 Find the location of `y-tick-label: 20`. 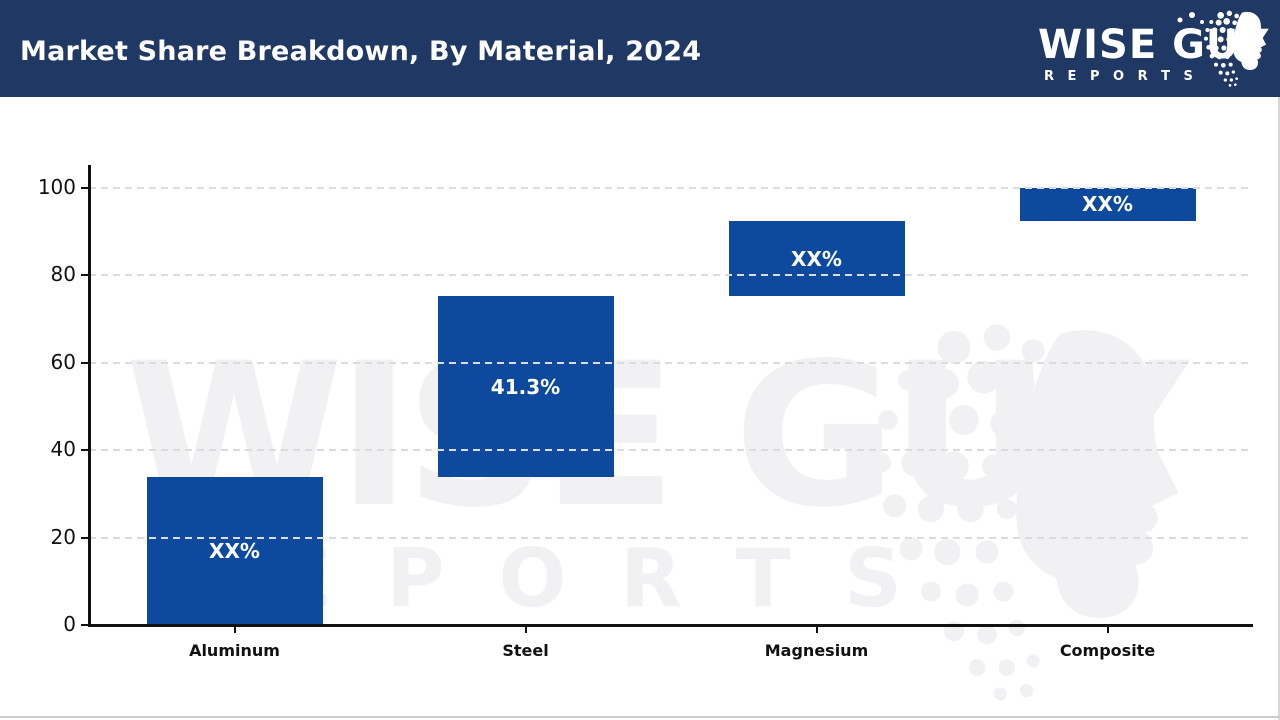

y-tick-label: 20 is located at coordinates (63, 536).